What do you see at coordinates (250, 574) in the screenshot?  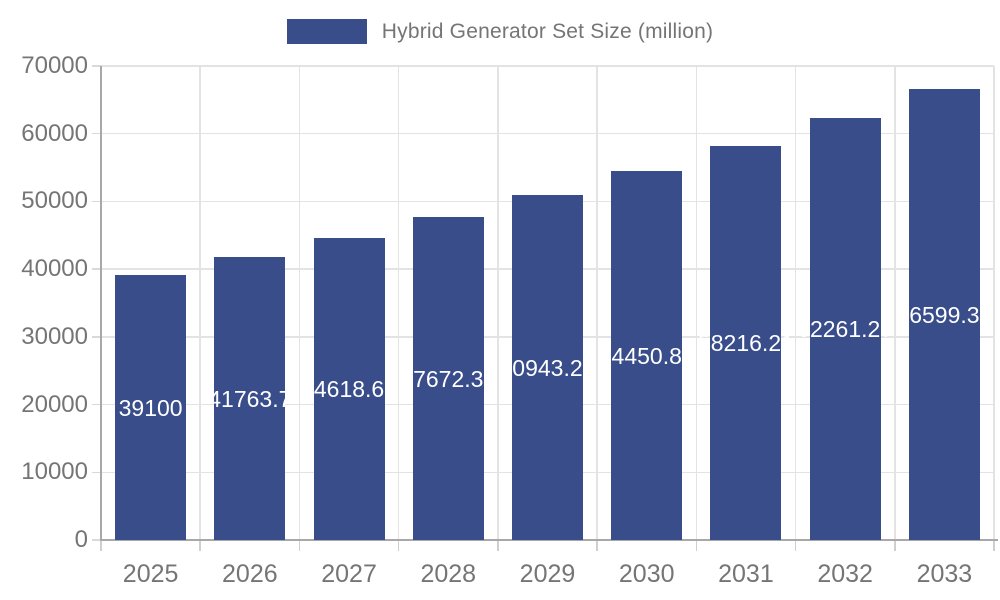 I see `x-tick-label: 2026` at bounding box center [250, 574].